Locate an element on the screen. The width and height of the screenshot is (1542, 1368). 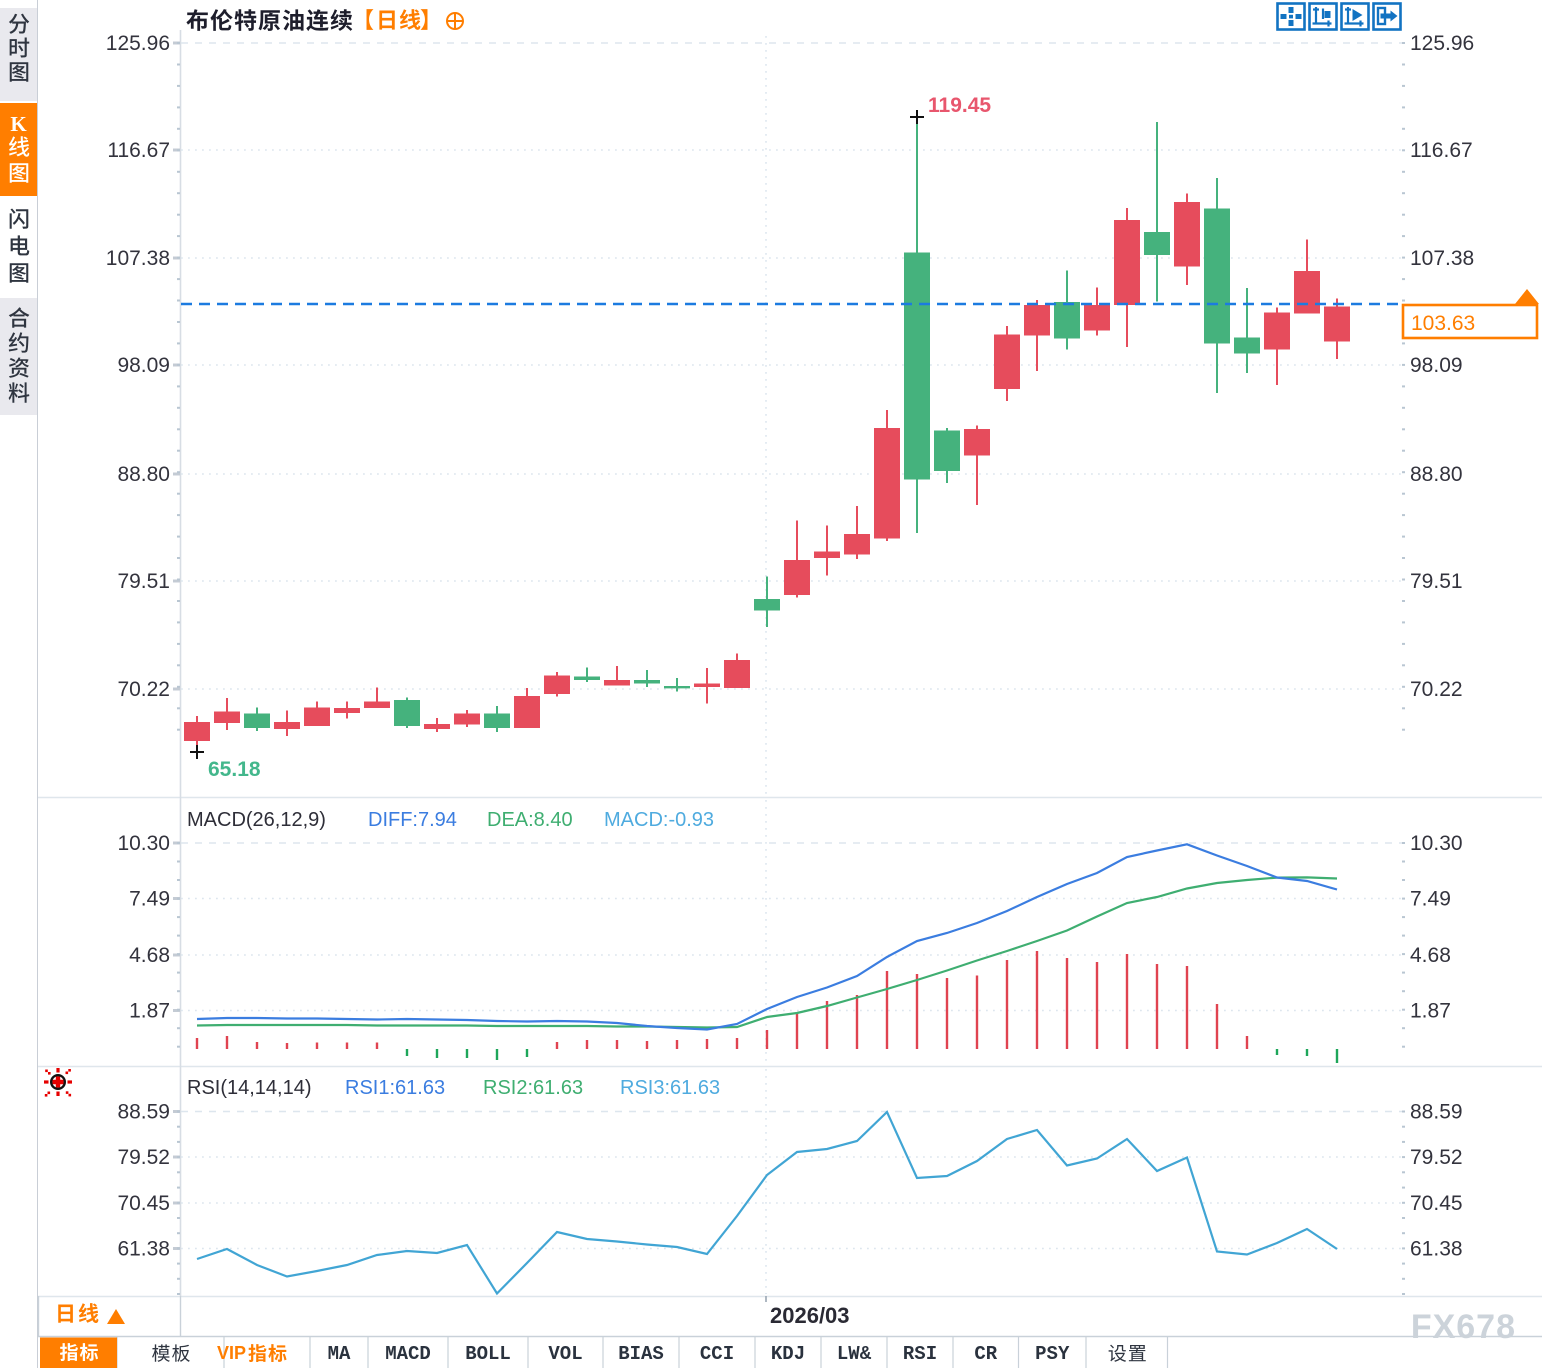
svg-text: K is located at coordinates (18, 124).